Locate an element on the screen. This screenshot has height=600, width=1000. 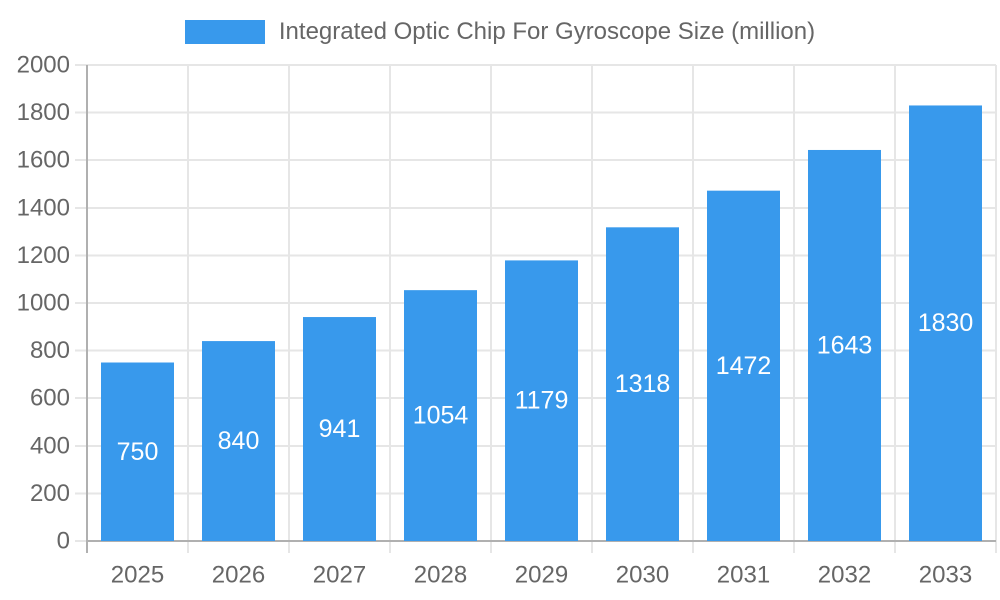
y-tick-label: 0 is located at coordinates (63, 541).